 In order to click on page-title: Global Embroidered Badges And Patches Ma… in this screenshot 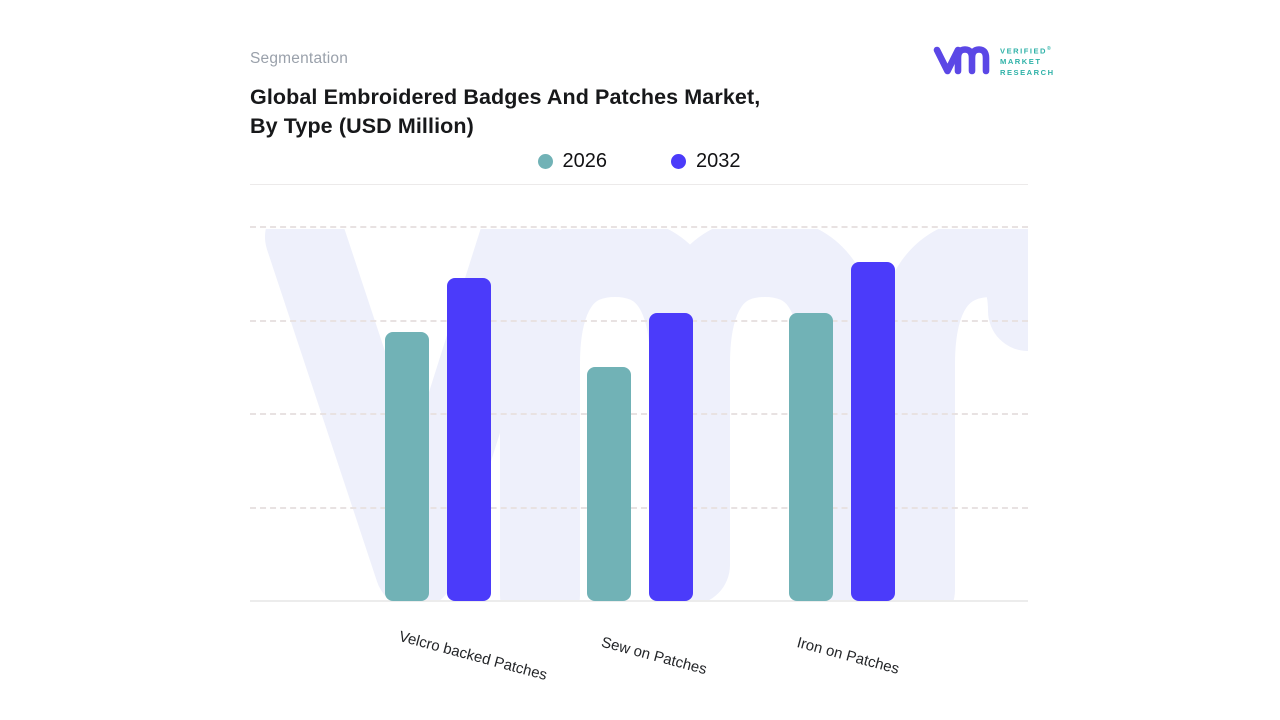, I will do `click(505, 112)`.